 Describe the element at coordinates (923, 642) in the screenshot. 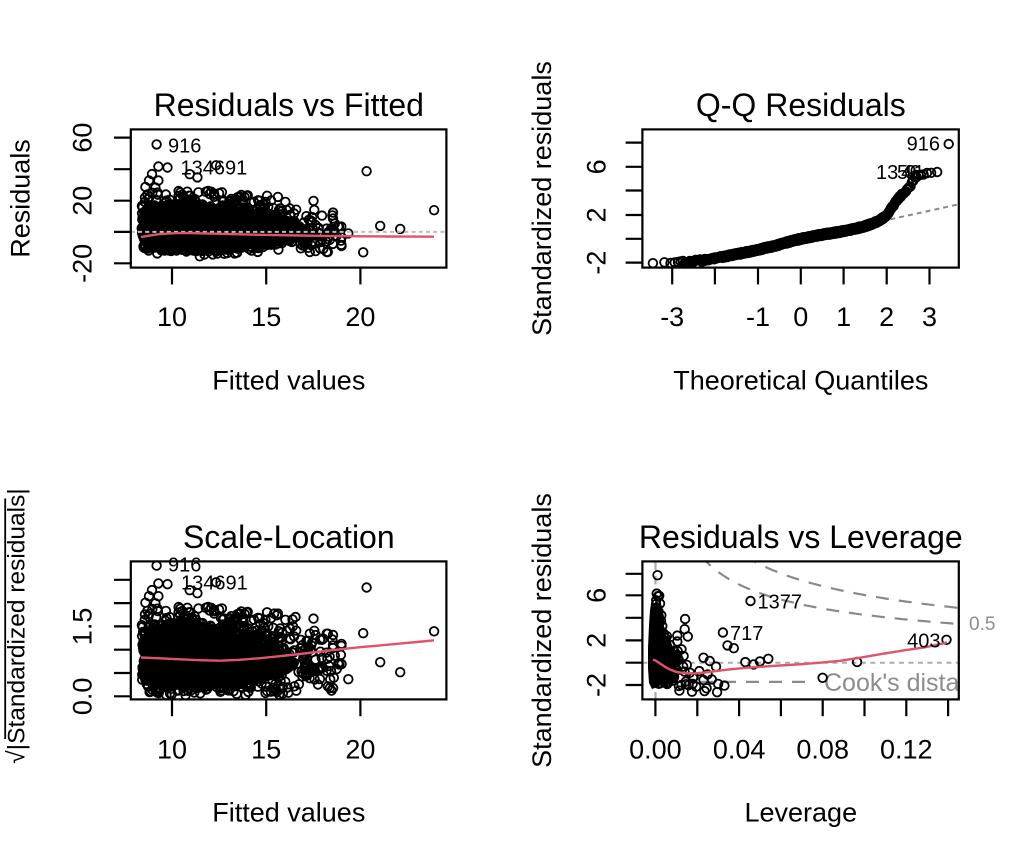

I see `svg-text: 403` at that location.